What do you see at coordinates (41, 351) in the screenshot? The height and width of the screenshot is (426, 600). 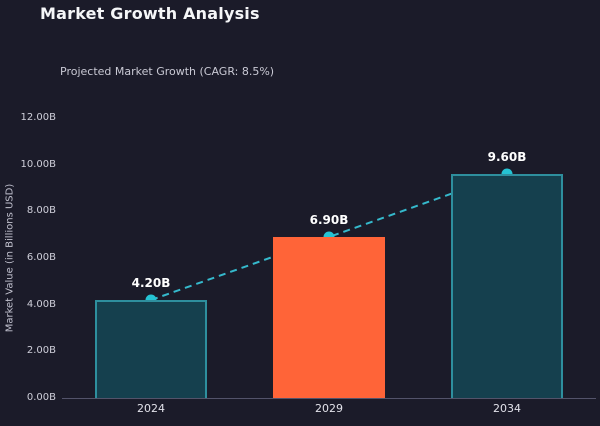 I see `y-axis-tick: 2.00B` at bounding box center [41, 351].